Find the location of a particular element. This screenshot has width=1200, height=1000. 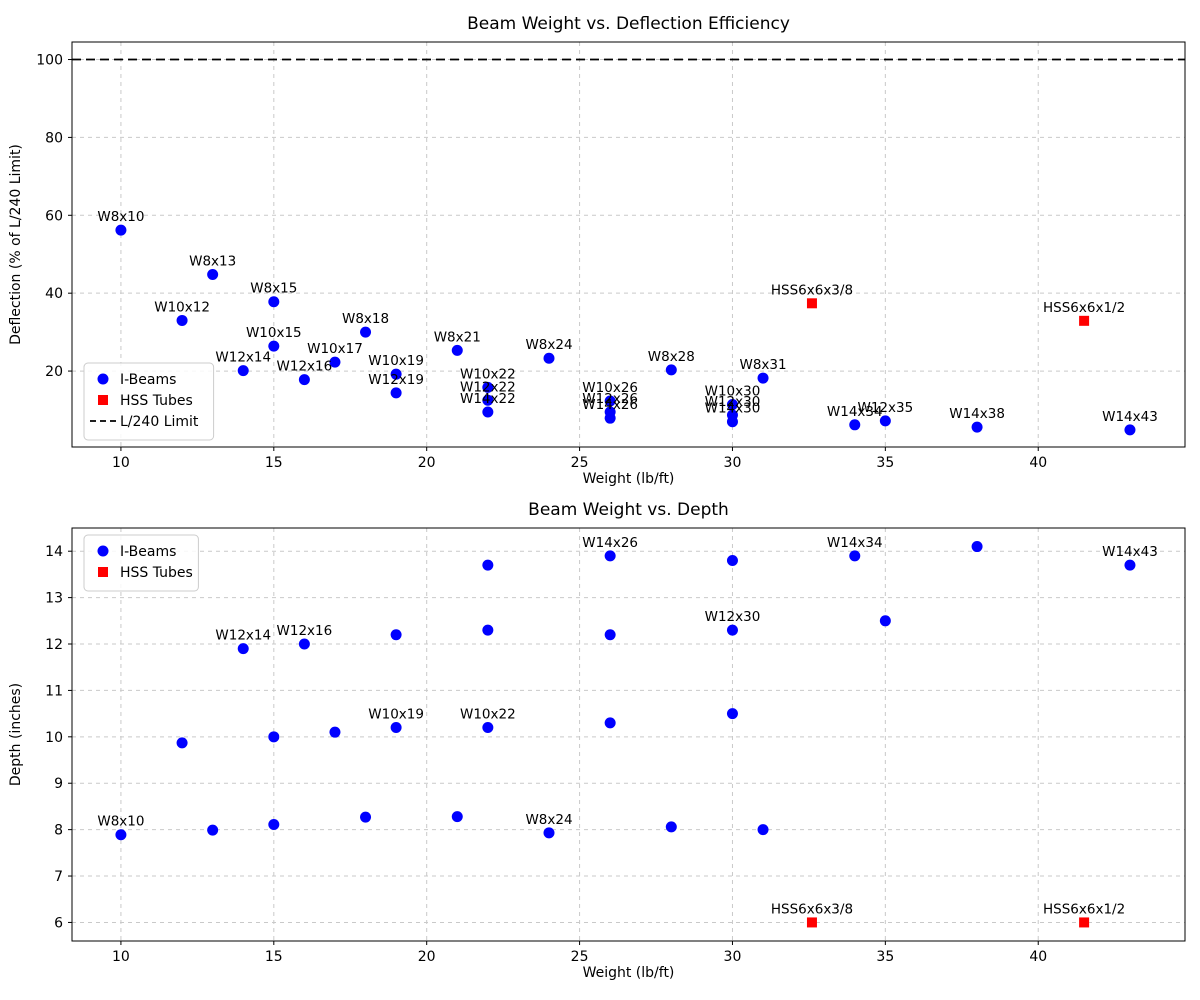

data-point-w10x19 is located at coordinates (396, 374).